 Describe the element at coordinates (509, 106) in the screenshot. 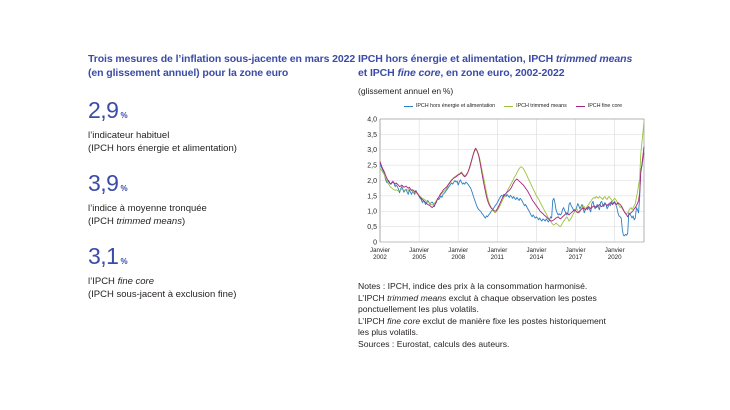

I see `legend-line-swatch-green` at that location.